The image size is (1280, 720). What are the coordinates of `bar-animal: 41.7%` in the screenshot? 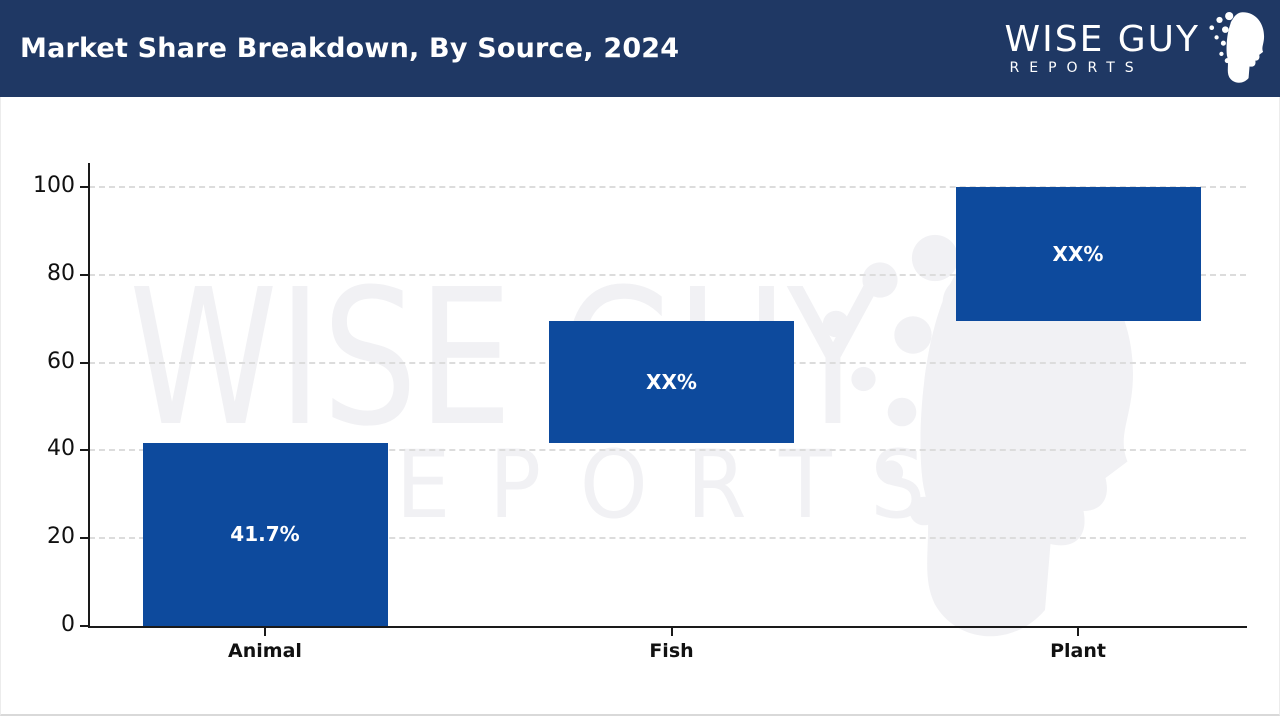 It's located at (265, 534).